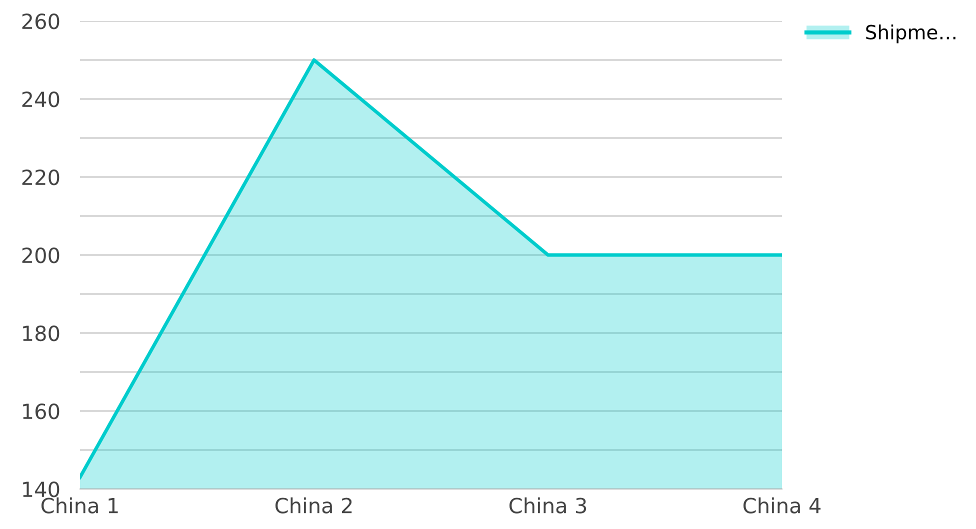 This screenshot has height=529, width=976. I want to click on x-tick-label: China 2, so click(313, 505).